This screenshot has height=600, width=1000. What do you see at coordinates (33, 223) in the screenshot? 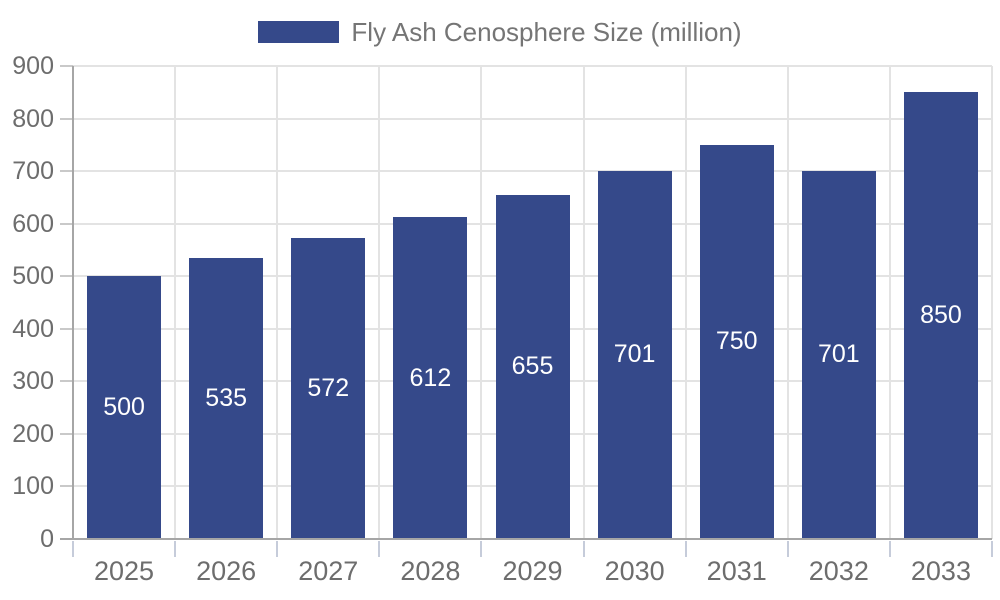
I see `y-tick-label: 600` at bounding box center [33, 223].